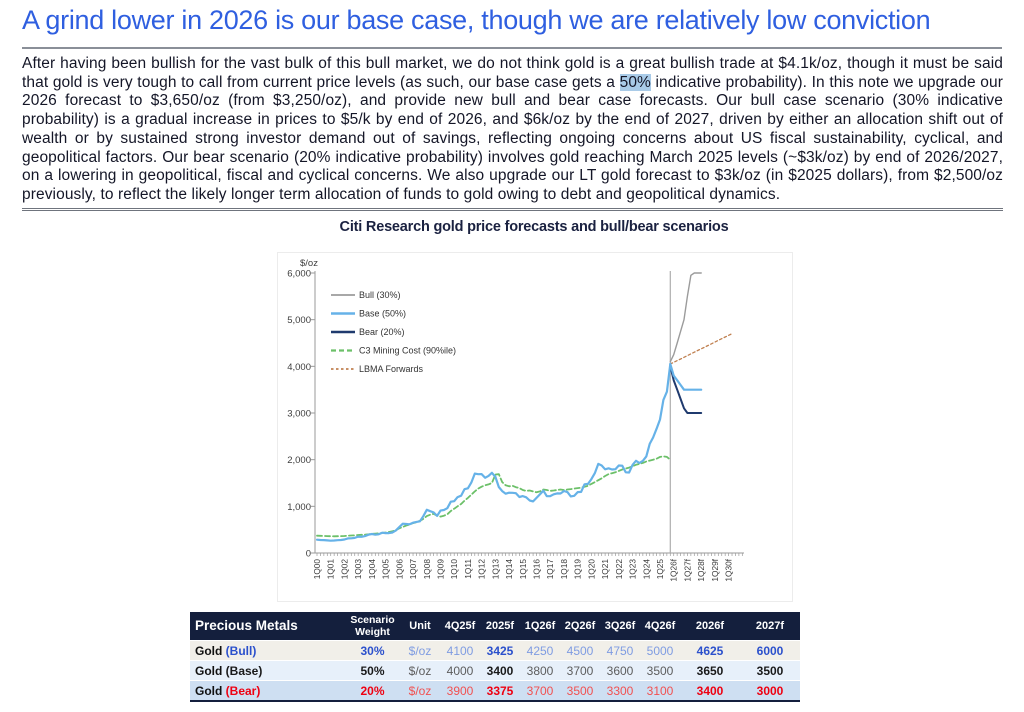  What do you see at coordinates (241, 650) in the screenshot?
I see `scenario-label: (Bull)` at bounding box center [241, 650].